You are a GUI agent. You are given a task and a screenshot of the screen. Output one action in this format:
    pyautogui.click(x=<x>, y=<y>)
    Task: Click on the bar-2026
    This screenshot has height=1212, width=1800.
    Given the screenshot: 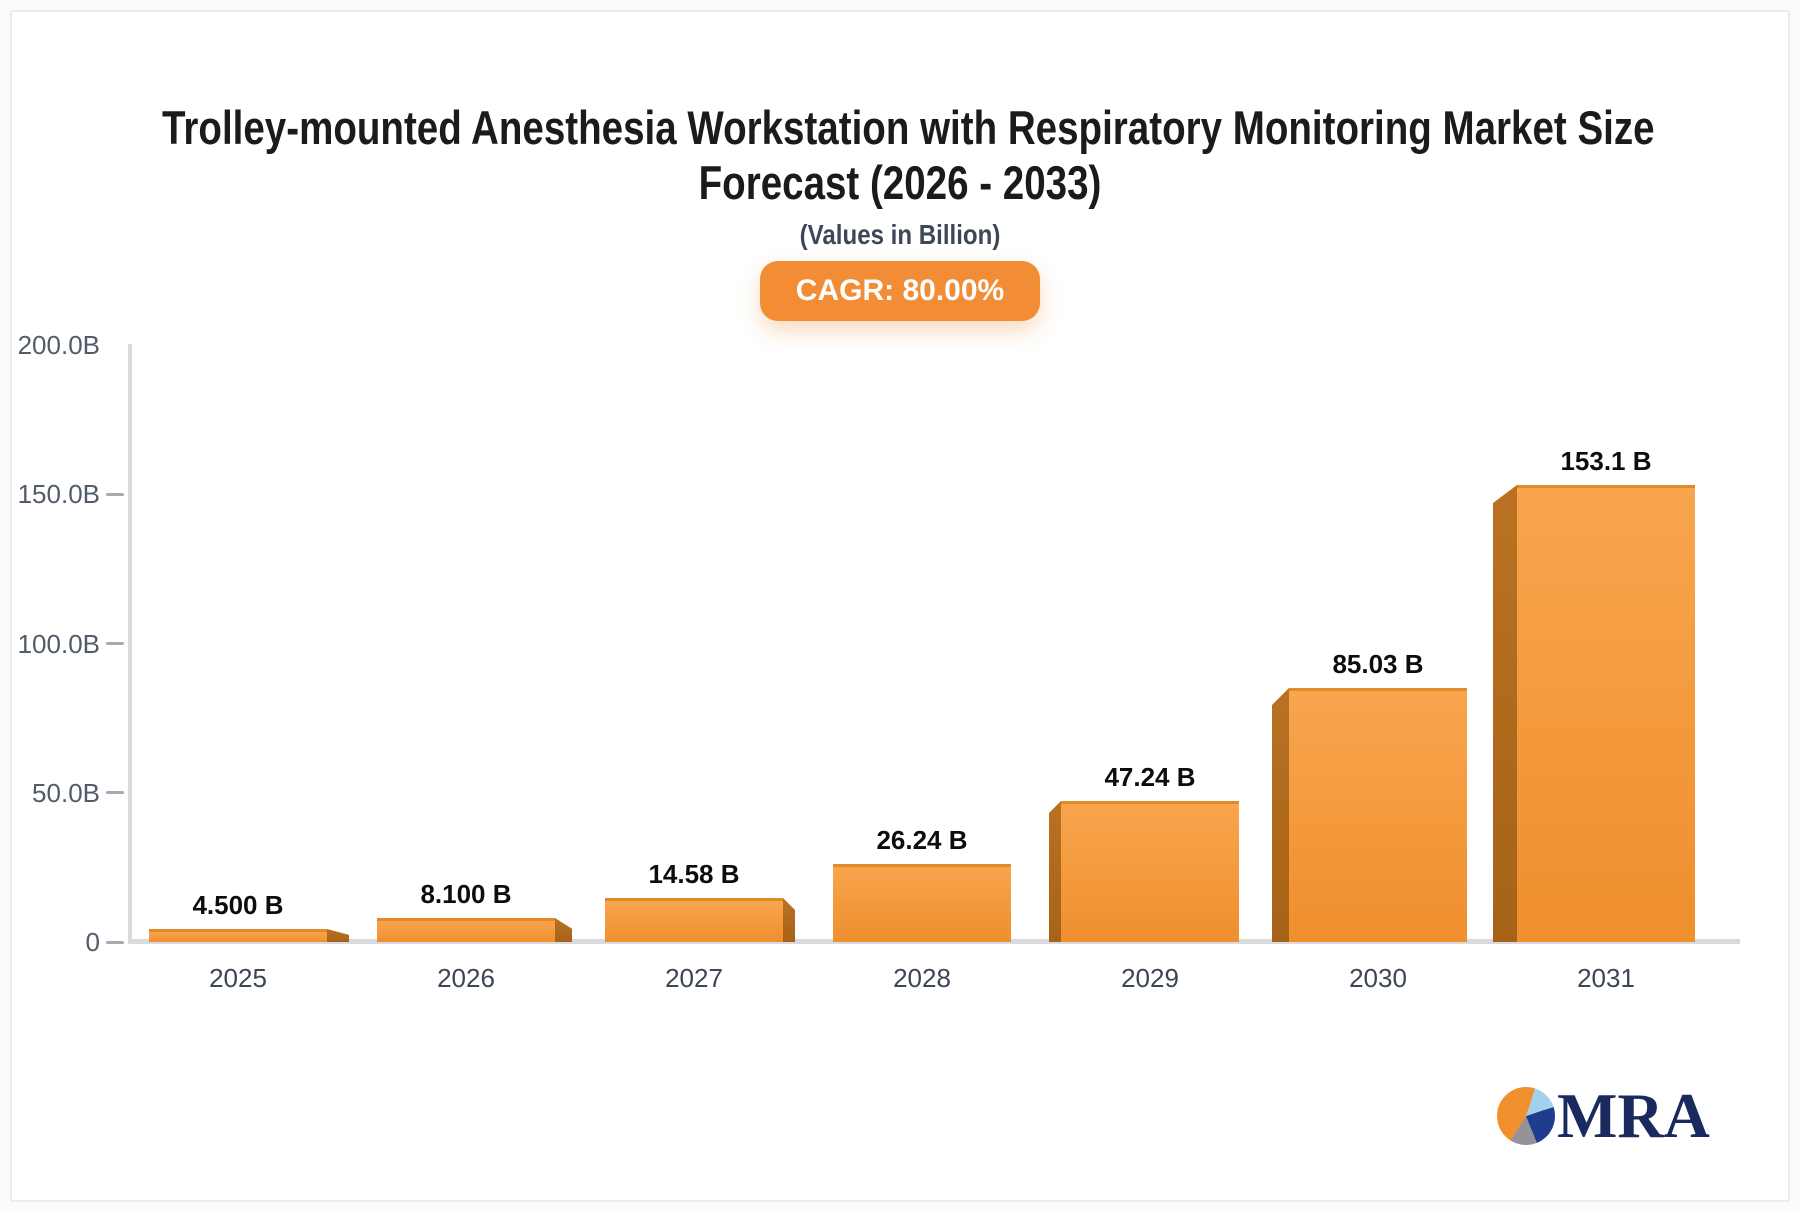 What is the action you would take?
    pyautogui.click(x=466, y=930)
    